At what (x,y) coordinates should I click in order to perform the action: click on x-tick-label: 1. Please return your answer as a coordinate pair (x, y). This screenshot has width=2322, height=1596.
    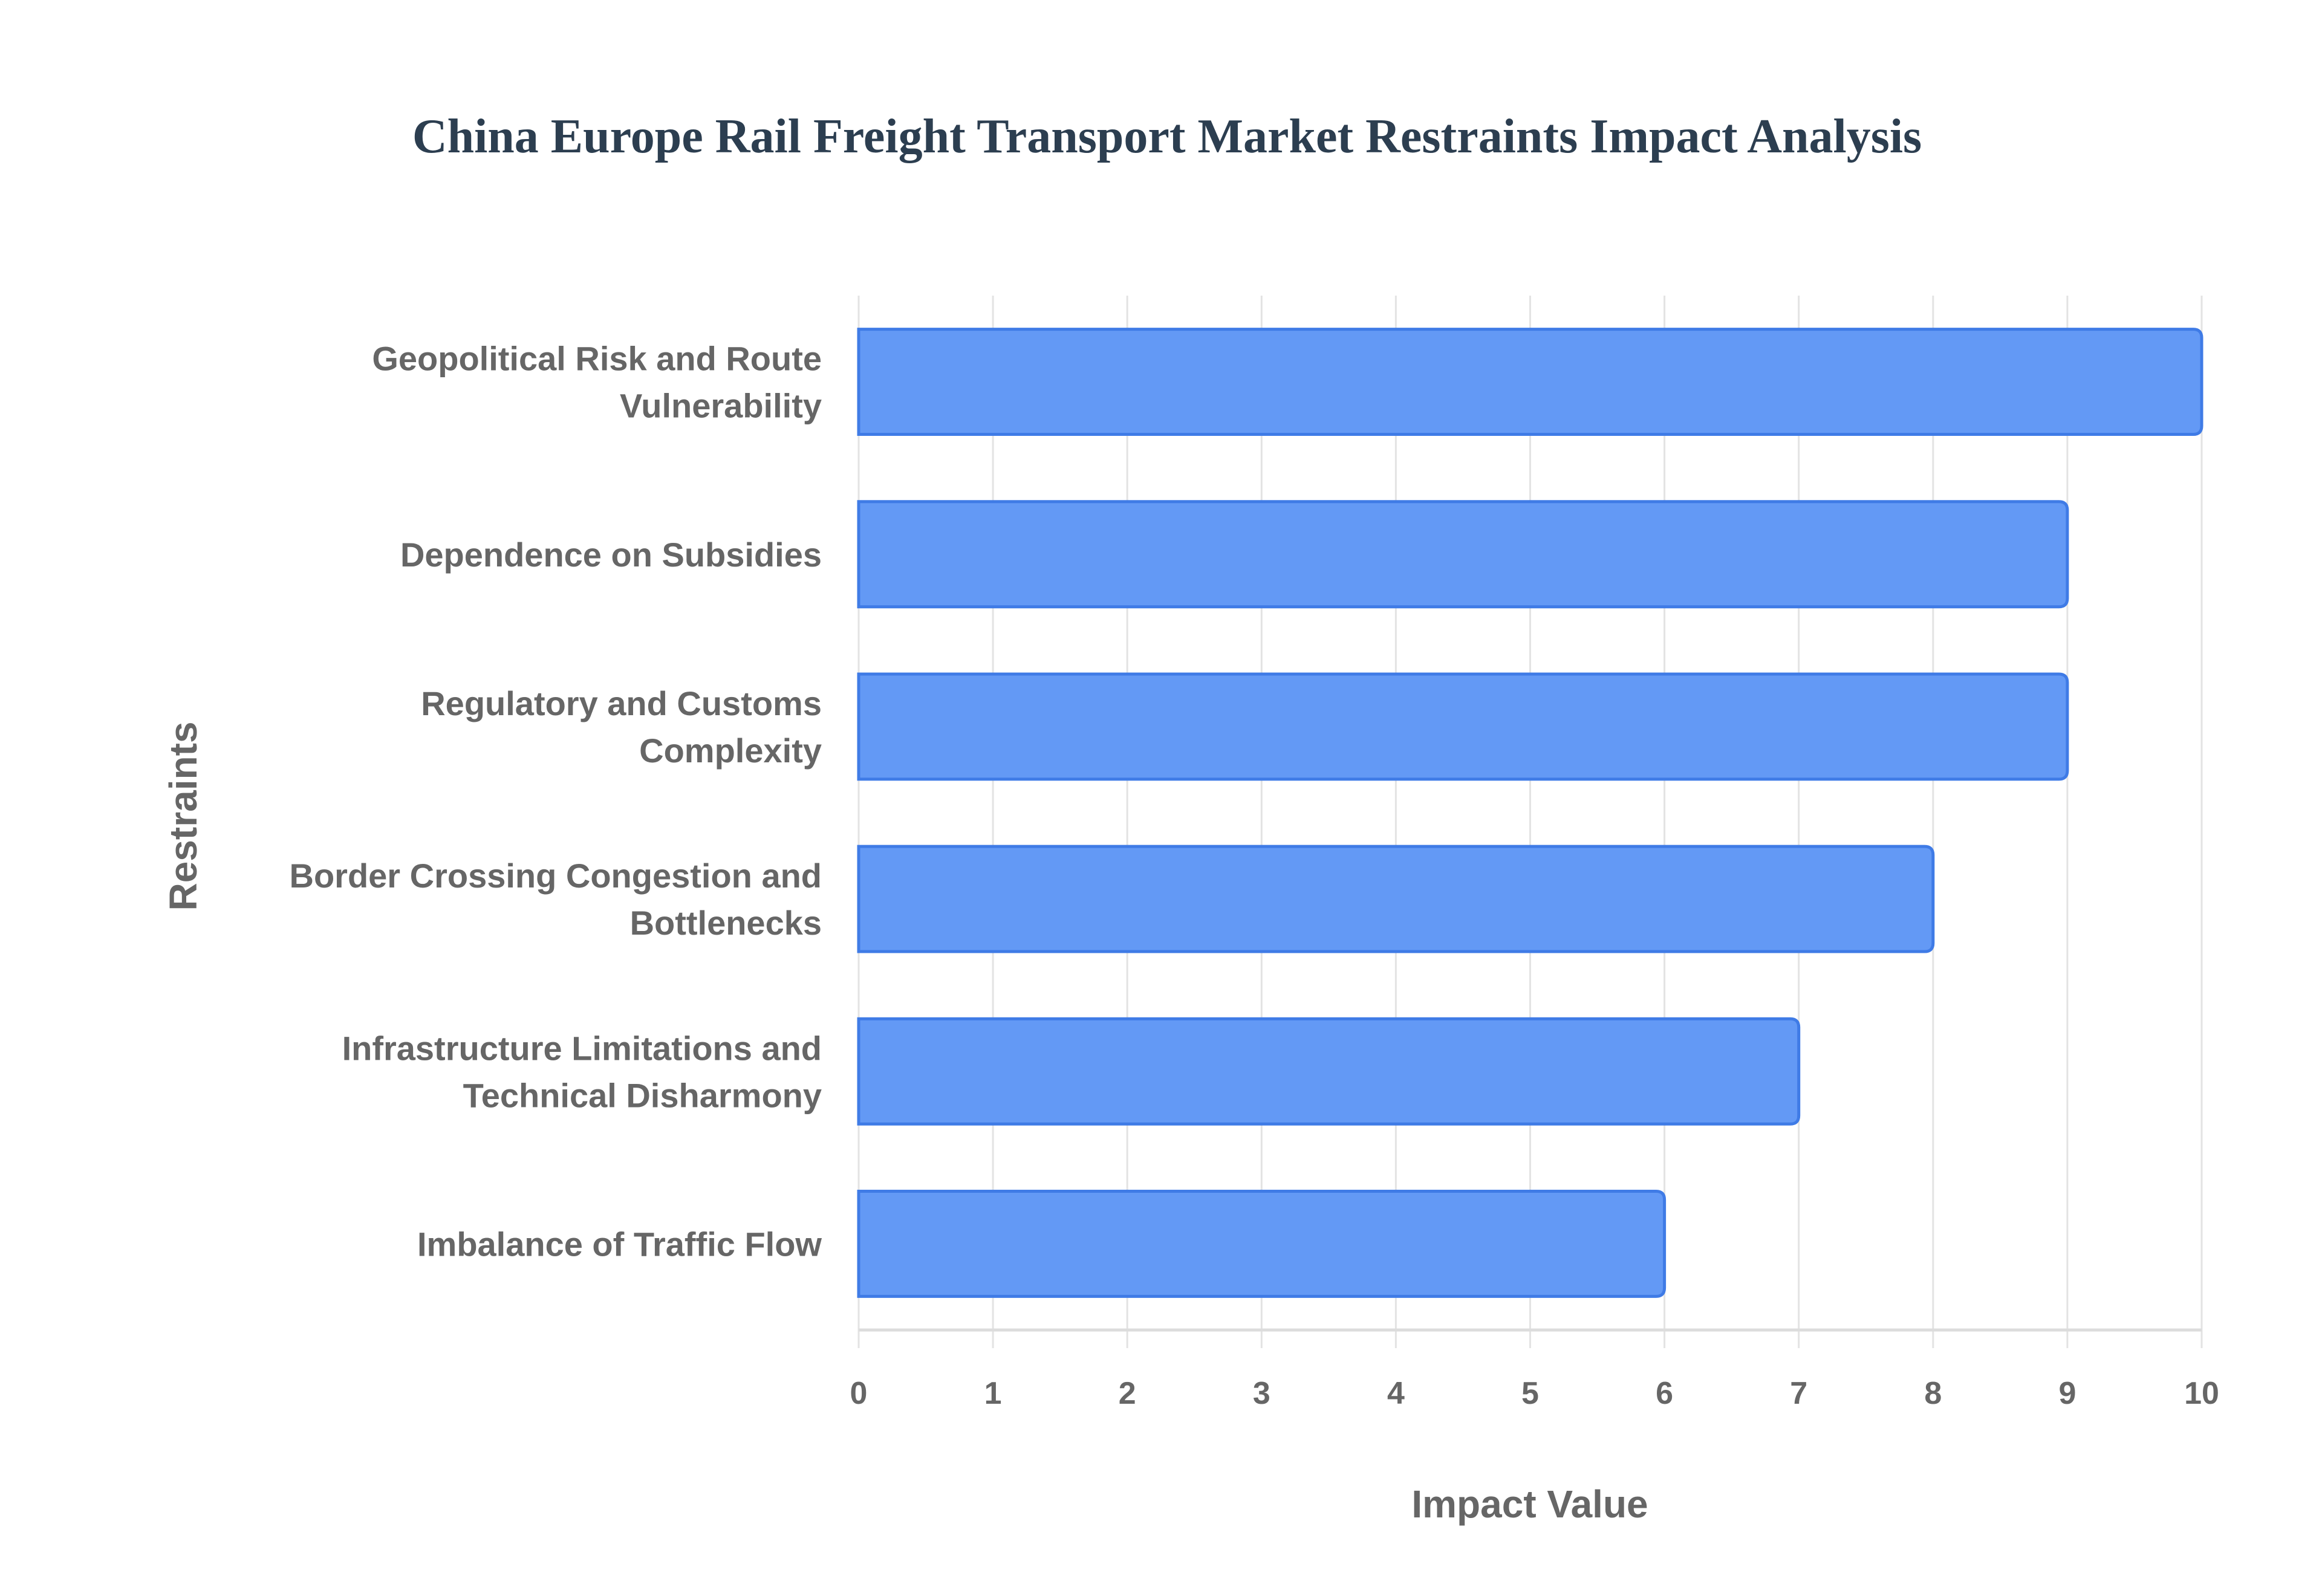
    Looking at the image, I should click on (993, 1393).